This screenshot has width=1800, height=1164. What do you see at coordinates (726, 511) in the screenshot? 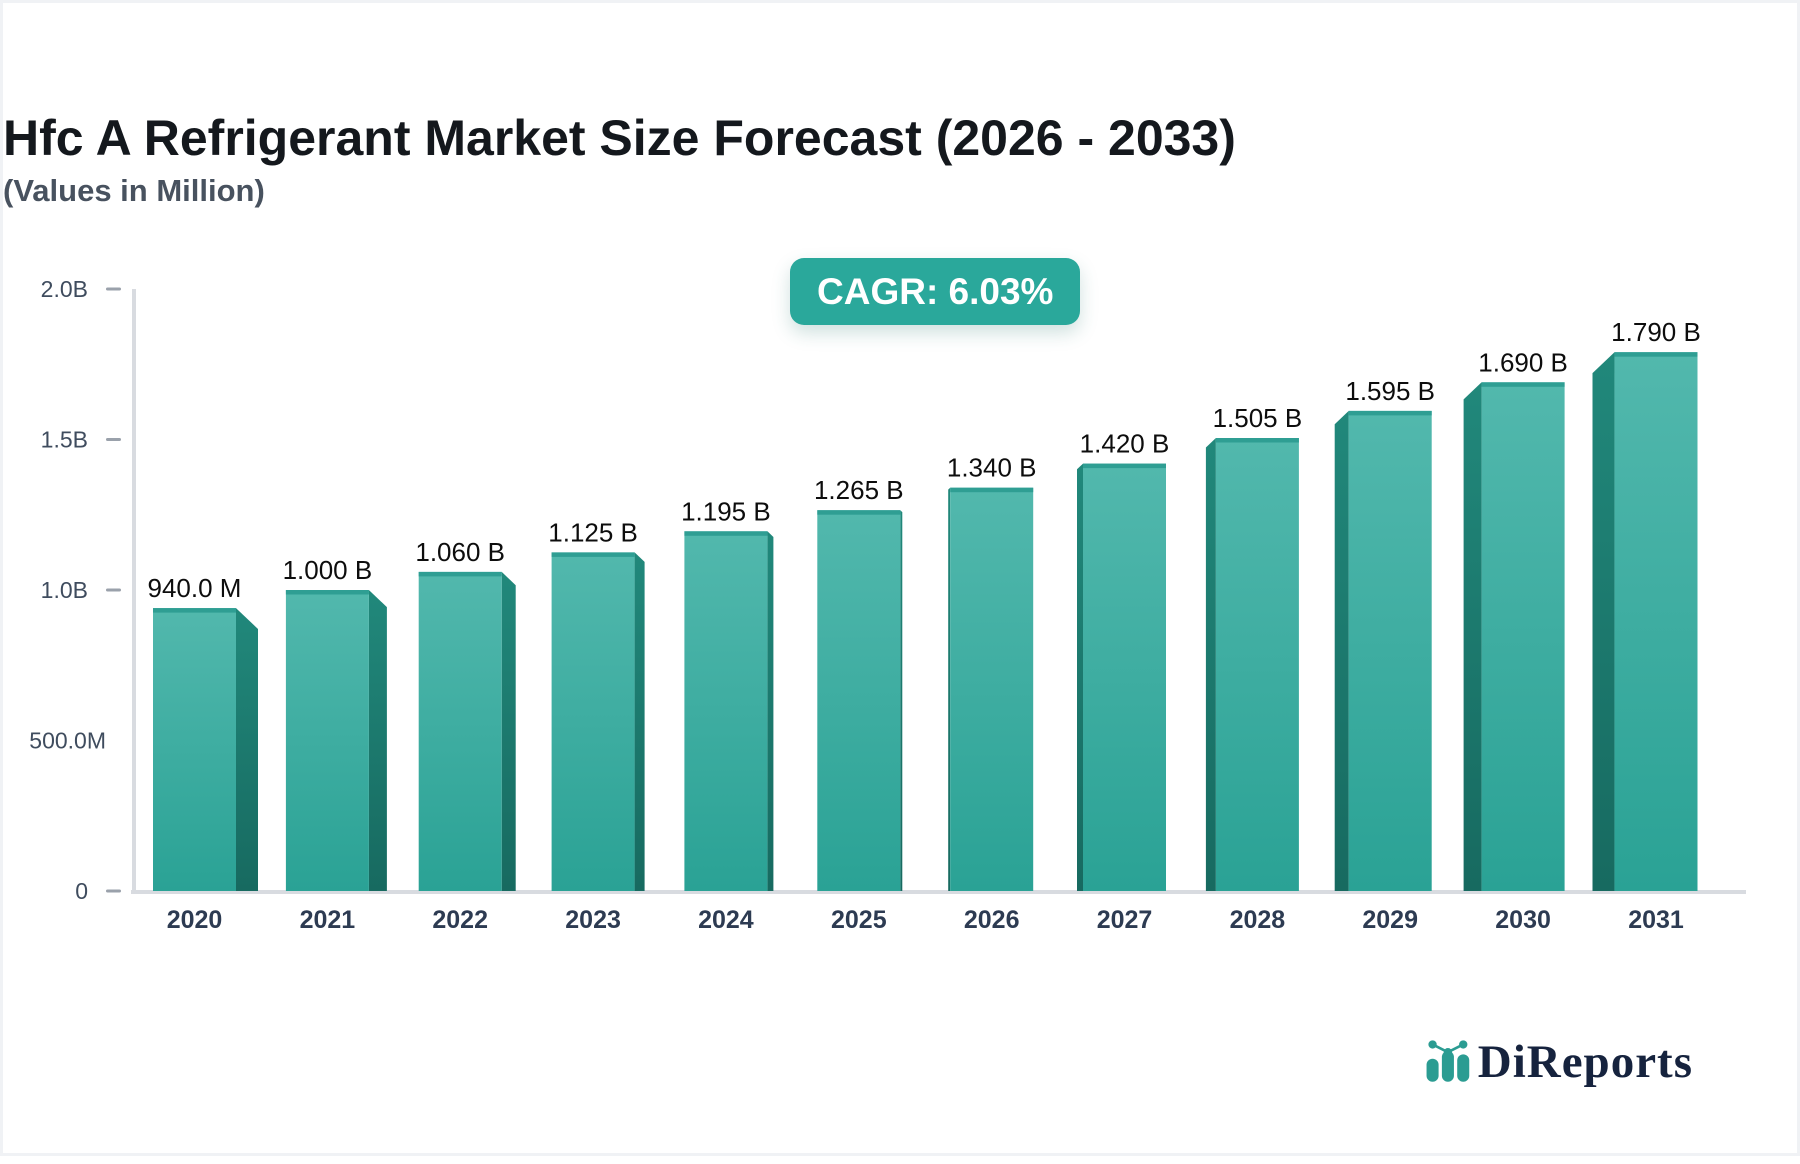
I see `bar-value-label: 1.195 B` at bounding box center [726, 511].